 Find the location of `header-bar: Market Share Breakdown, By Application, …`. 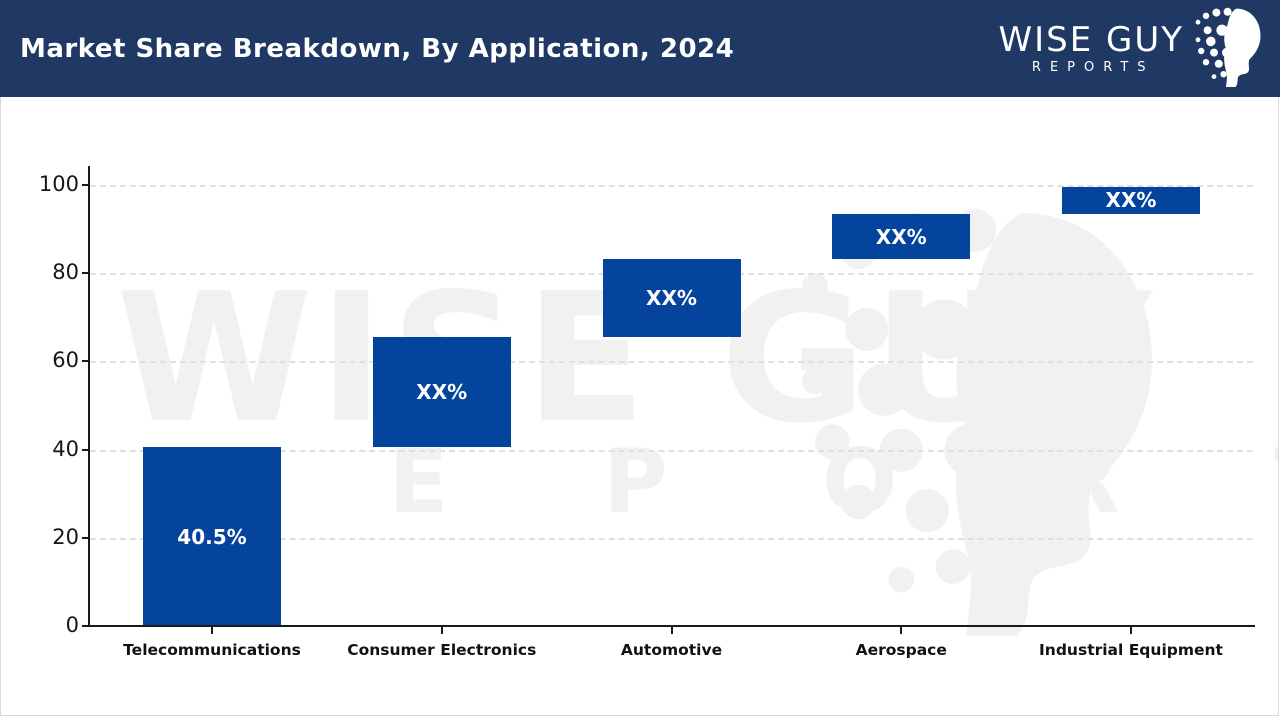

header-bar: Market Share Breakdown, By Application, … is located at coordinates (640, 48).